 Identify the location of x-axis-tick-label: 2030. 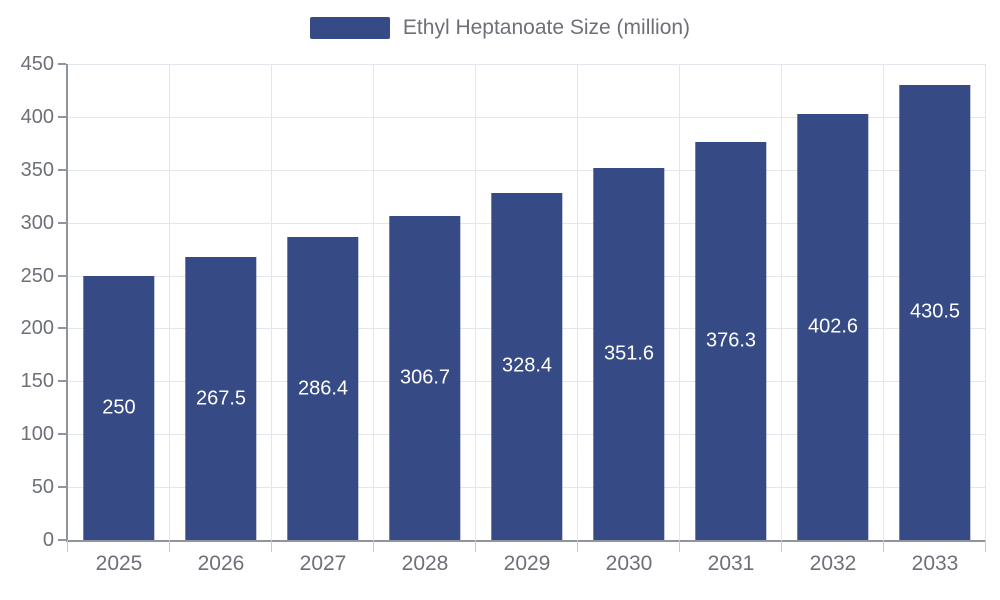
(629, 563).